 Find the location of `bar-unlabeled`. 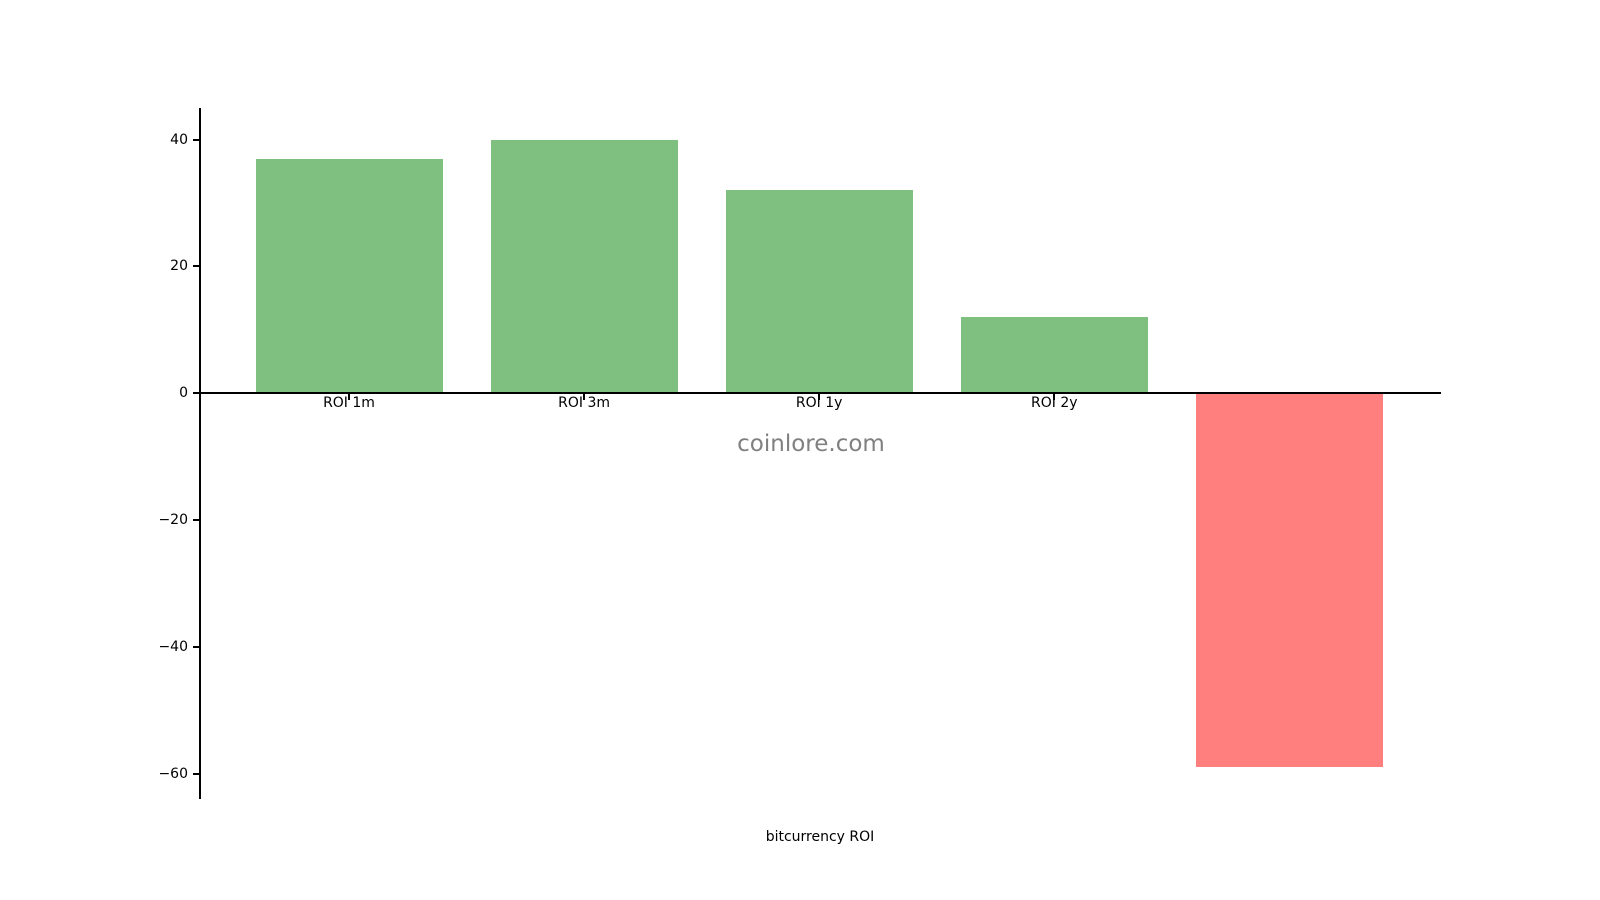

bar-unlabeled is located at coordinates (1289, 580).